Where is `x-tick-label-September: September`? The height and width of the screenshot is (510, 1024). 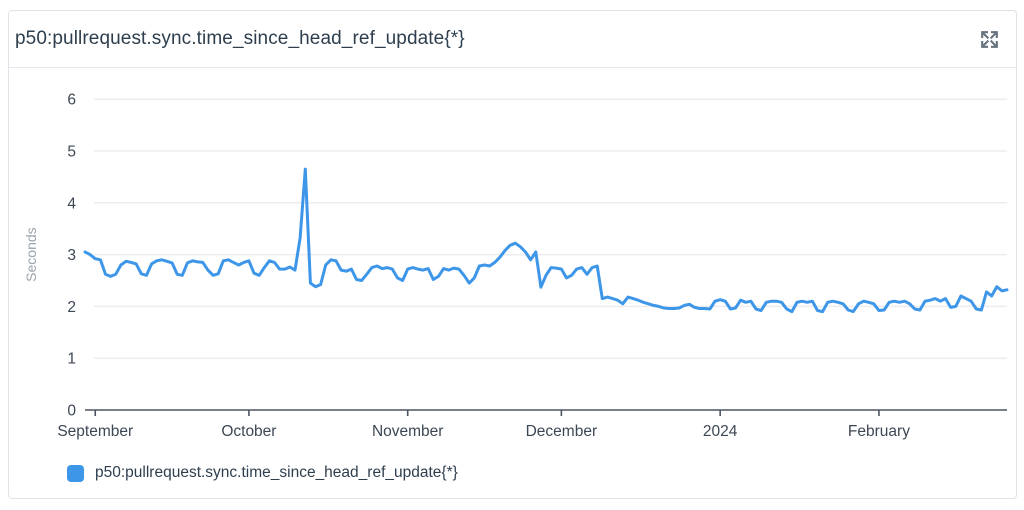 x-tick-label-September: September is located at coordinates (95, 431).